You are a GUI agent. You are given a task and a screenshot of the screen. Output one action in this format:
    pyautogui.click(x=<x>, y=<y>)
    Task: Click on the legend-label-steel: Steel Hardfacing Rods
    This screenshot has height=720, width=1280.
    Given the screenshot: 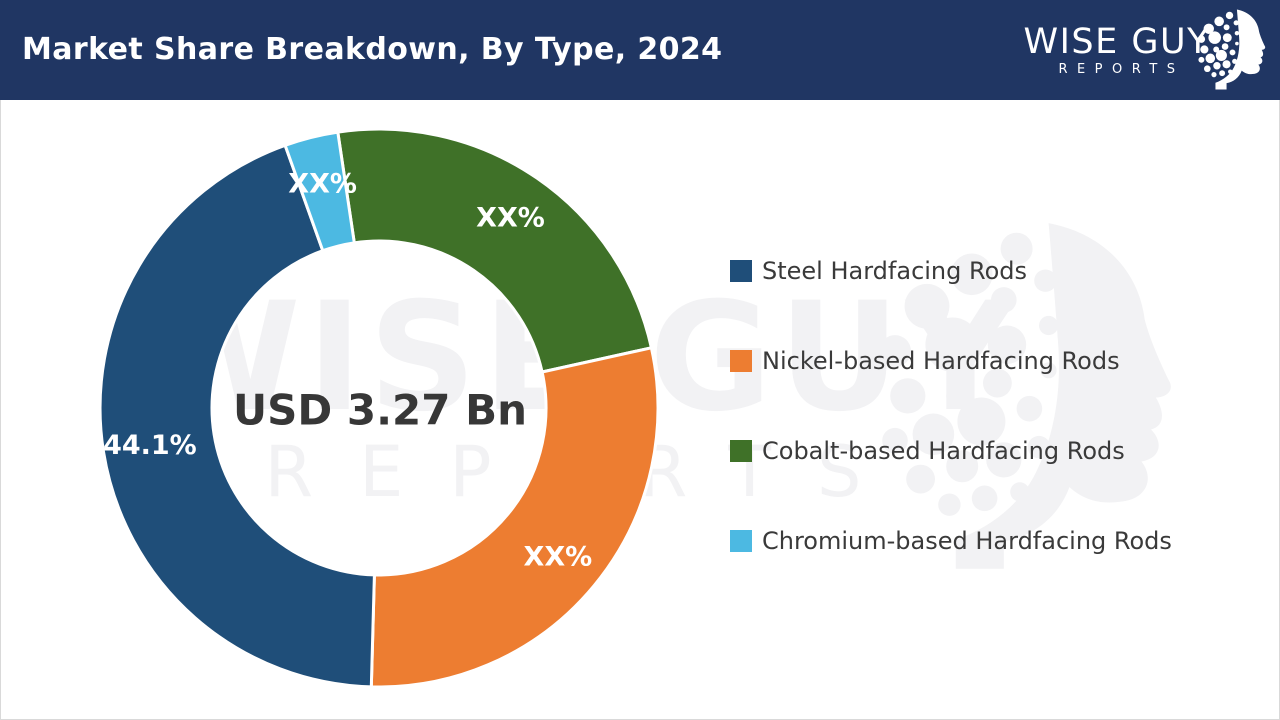 What is the action you would take?
    pyautogui.click(x=895, y=271)
    